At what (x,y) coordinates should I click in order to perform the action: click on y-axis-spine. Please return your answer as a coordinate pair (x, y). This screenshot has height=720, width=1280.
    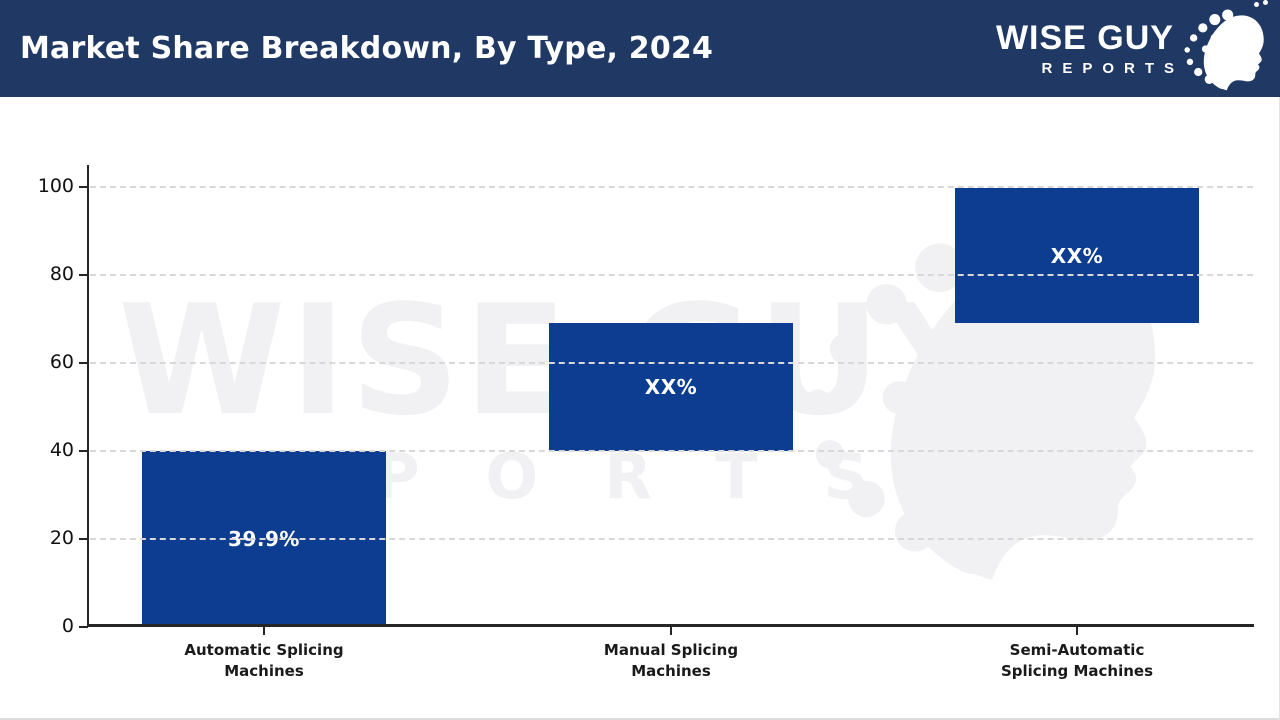
    Looking at the image, I should click on (88, 396).